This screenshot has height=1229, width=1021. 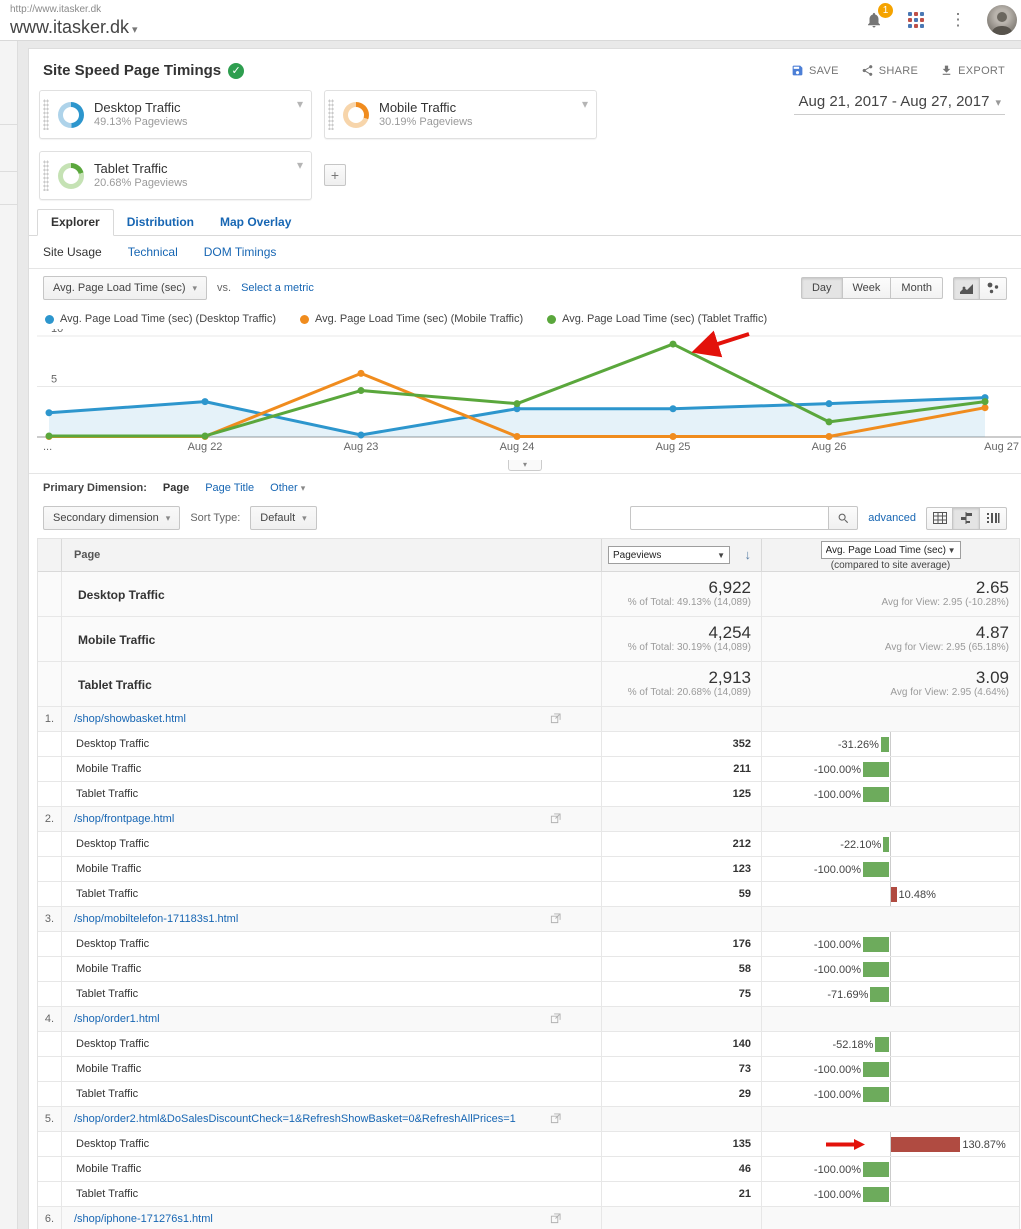 I want to click on add-segment-button: +, so click(x=335, y=175).